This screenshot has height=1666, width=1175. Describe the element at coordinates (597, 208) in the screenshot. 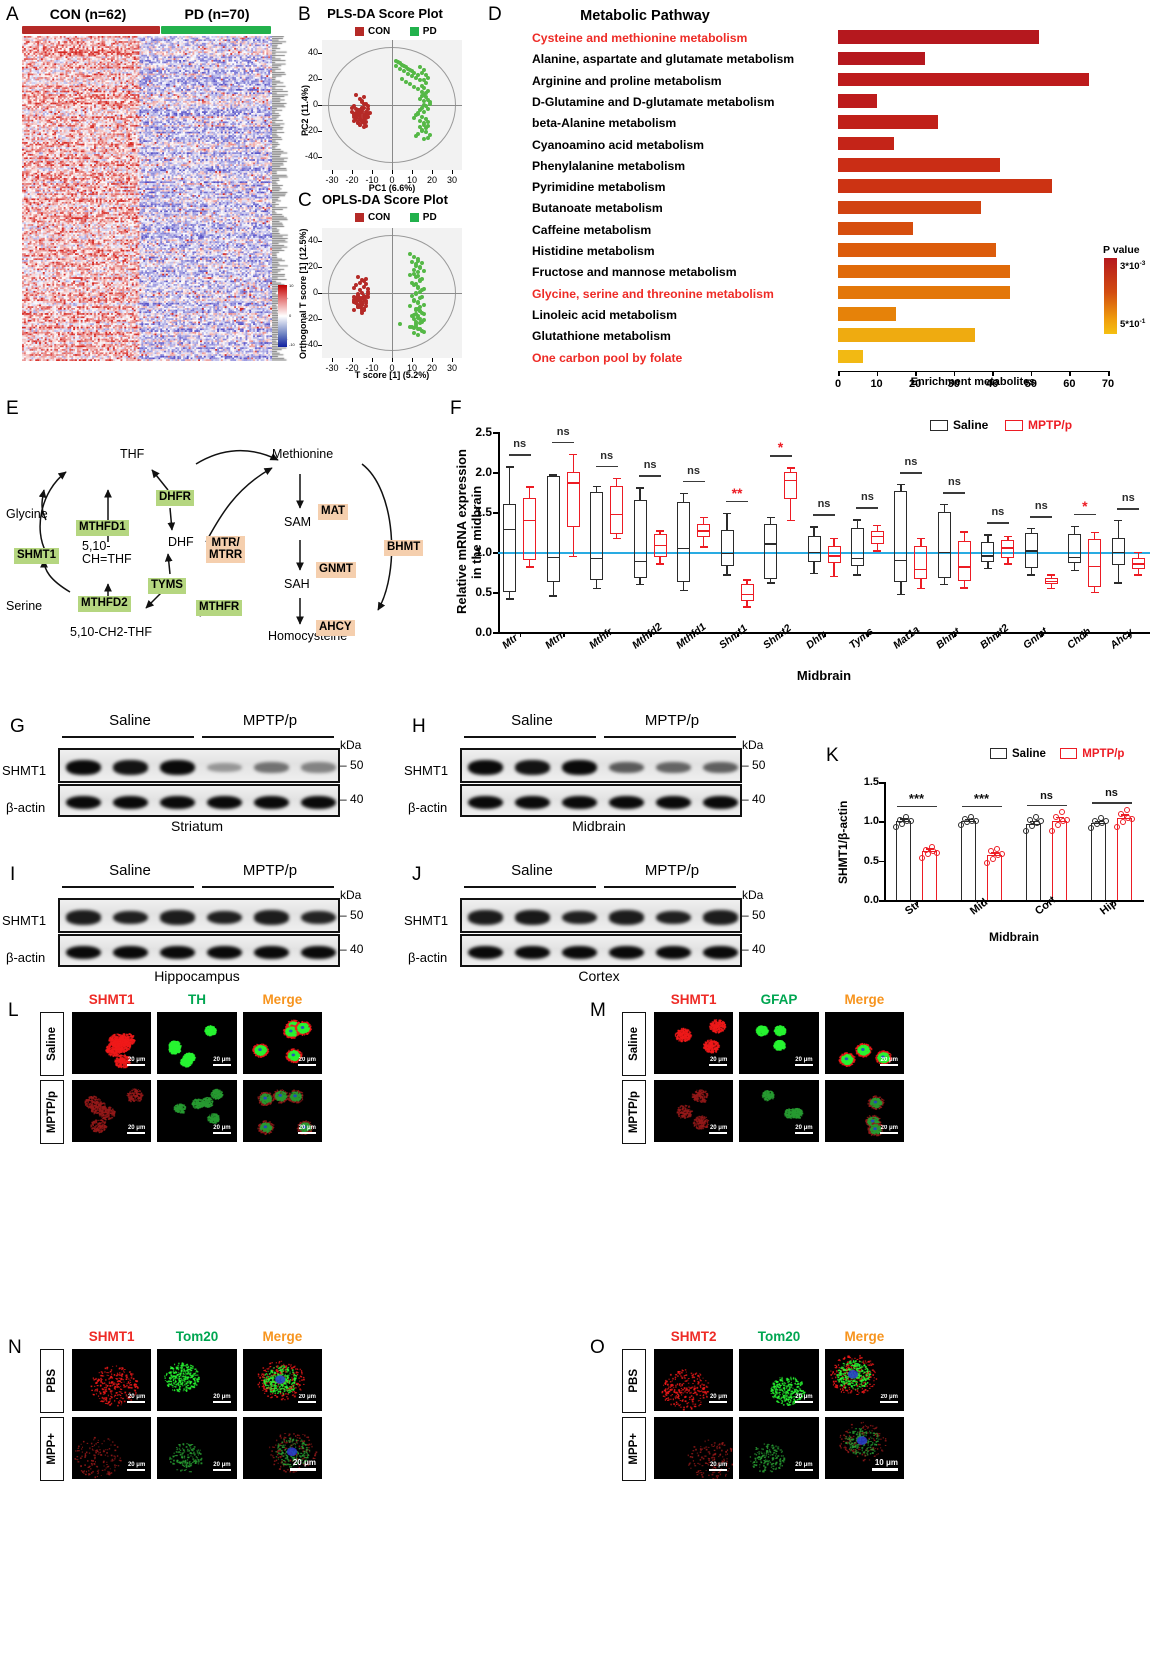

I see `pathway-label: Butanoate metabolism` at that location.